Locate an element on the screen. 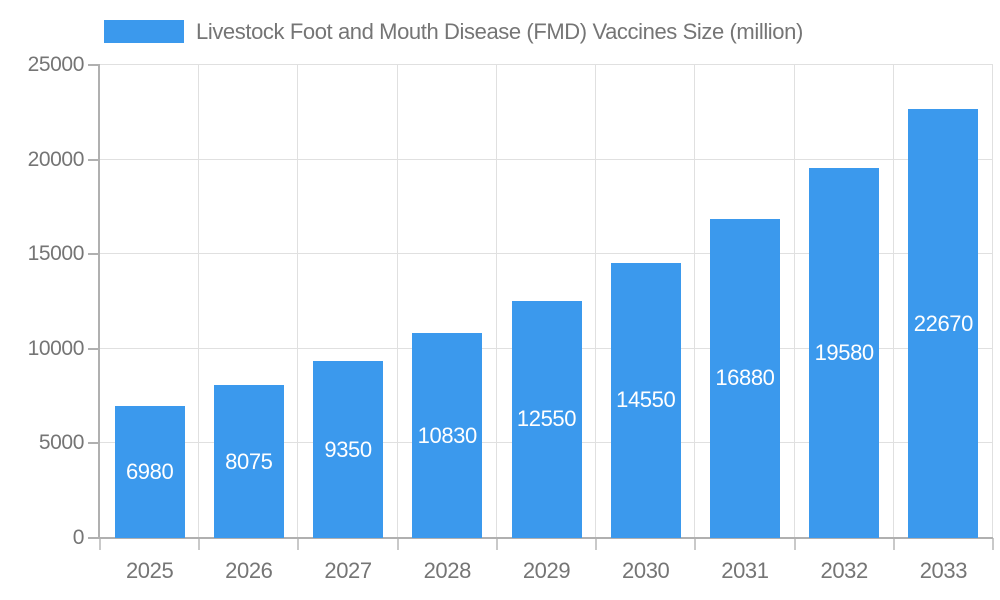 Image resolution: width=1000 pixels, height=600 pixels. bar-2029: 12550 is located at coordinates (546, 419).